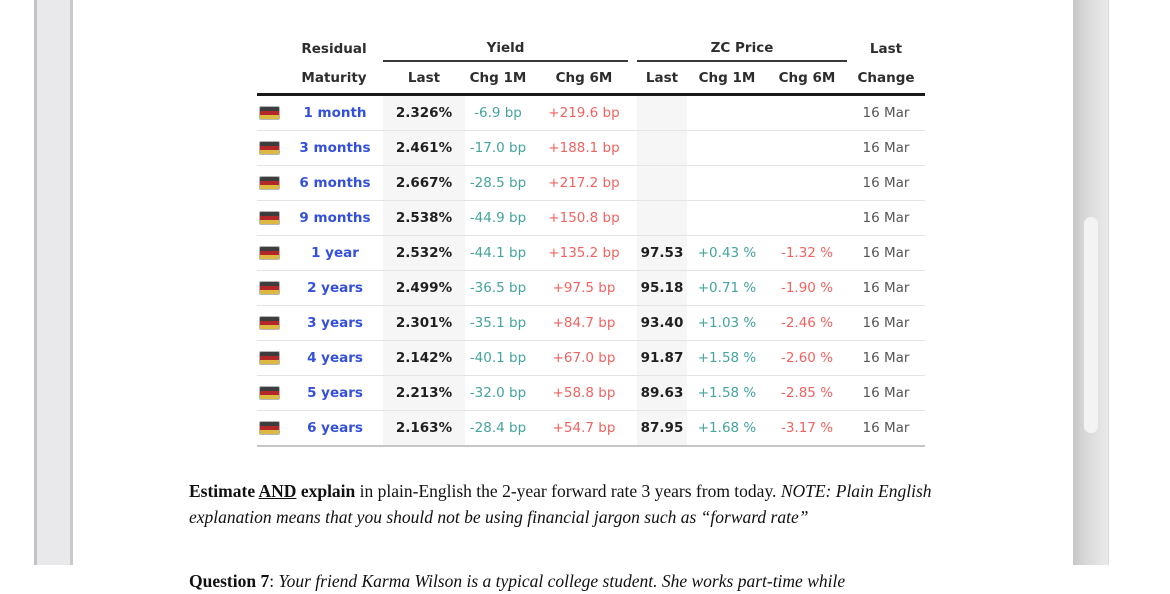 This screenshot has height=594, width=1170. I want to click on yield-chg-1m-value: -36.5 bp, so click(498, 288).